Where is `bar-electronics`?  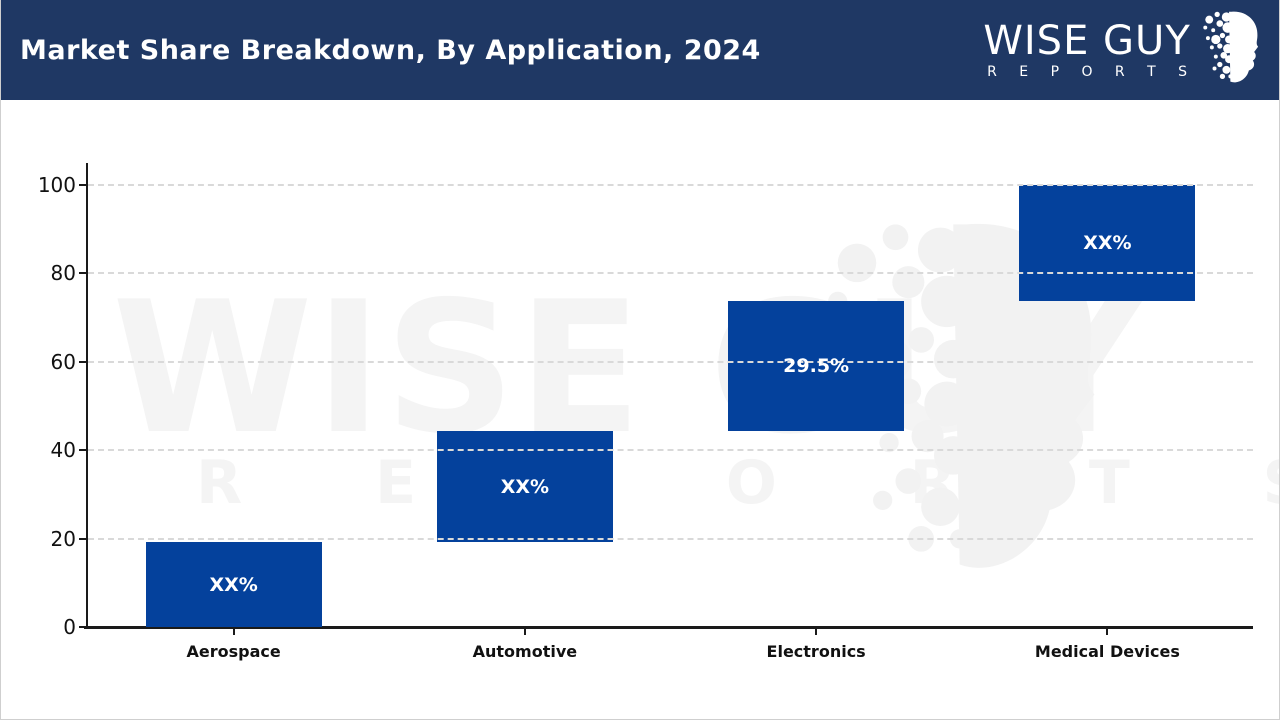 bar-electronics is located at coordinates (816, 366).